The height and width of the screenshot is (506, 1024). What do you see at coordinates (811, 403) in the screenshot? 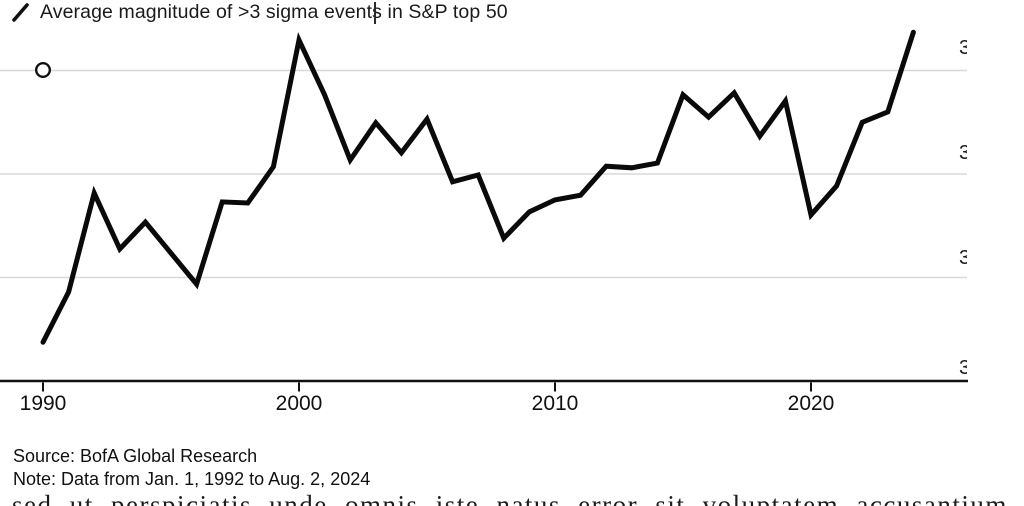
I see `x-axis-label: 2020` at bounding box center [811, 403].